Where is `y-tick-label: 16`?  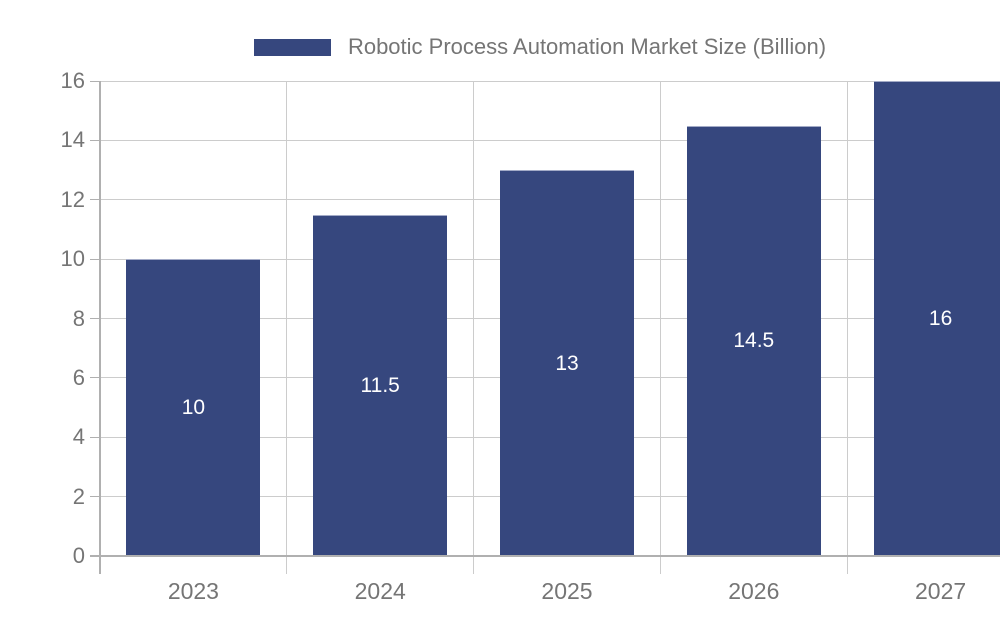 y-tick-label: 16 is located at coordinates (72, 80).